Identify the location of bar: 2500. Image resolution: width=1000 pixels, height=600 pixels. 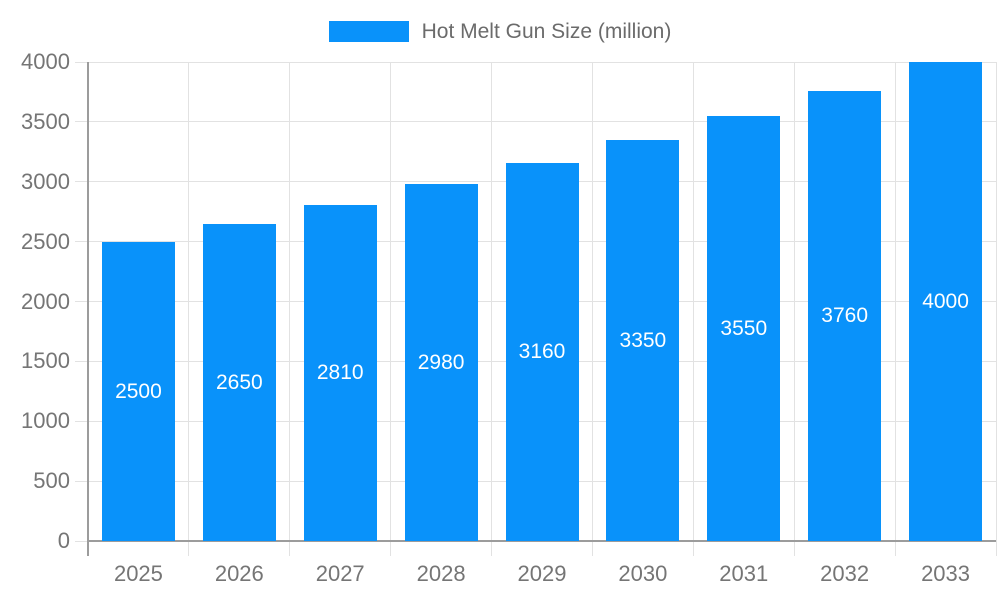
(138, 391).